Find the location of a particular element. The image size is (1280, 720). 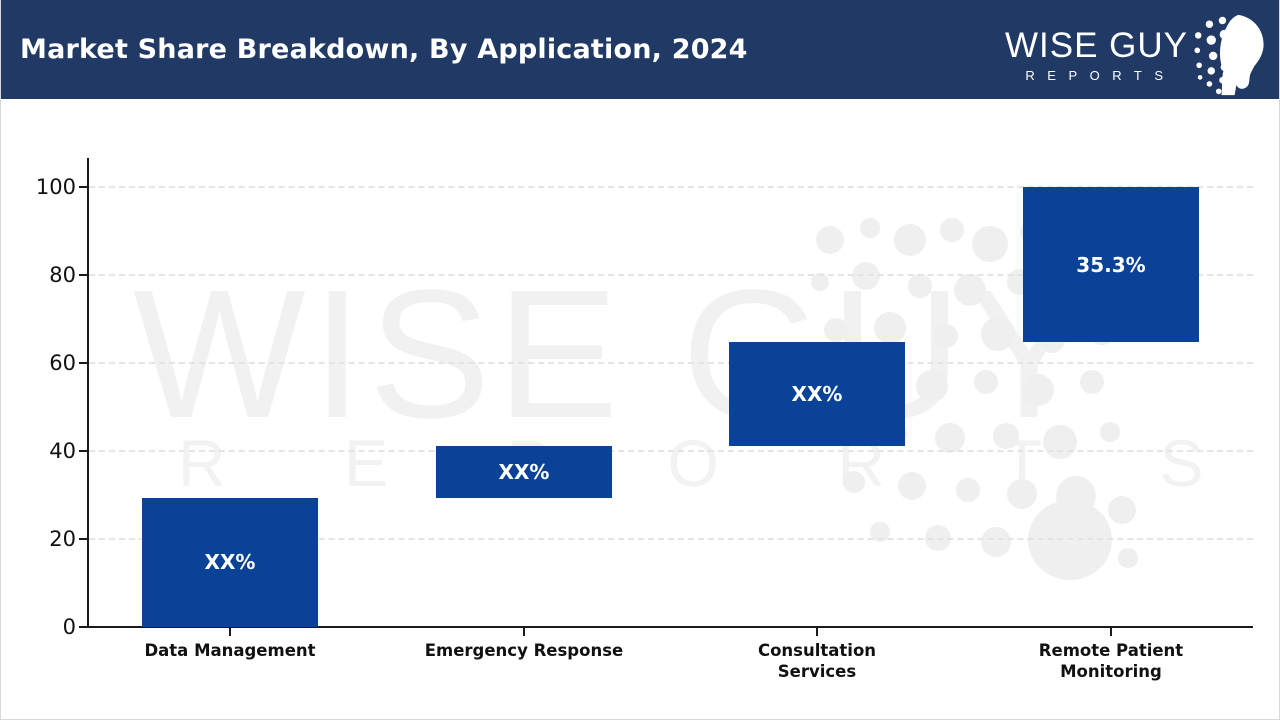

y-tick-label: 80 is located at coordinates (62, 275).